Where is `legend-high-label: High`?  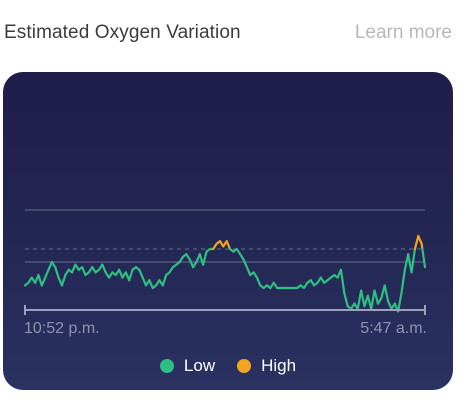 legend-high-label: High is located at coordinates (279, 365).